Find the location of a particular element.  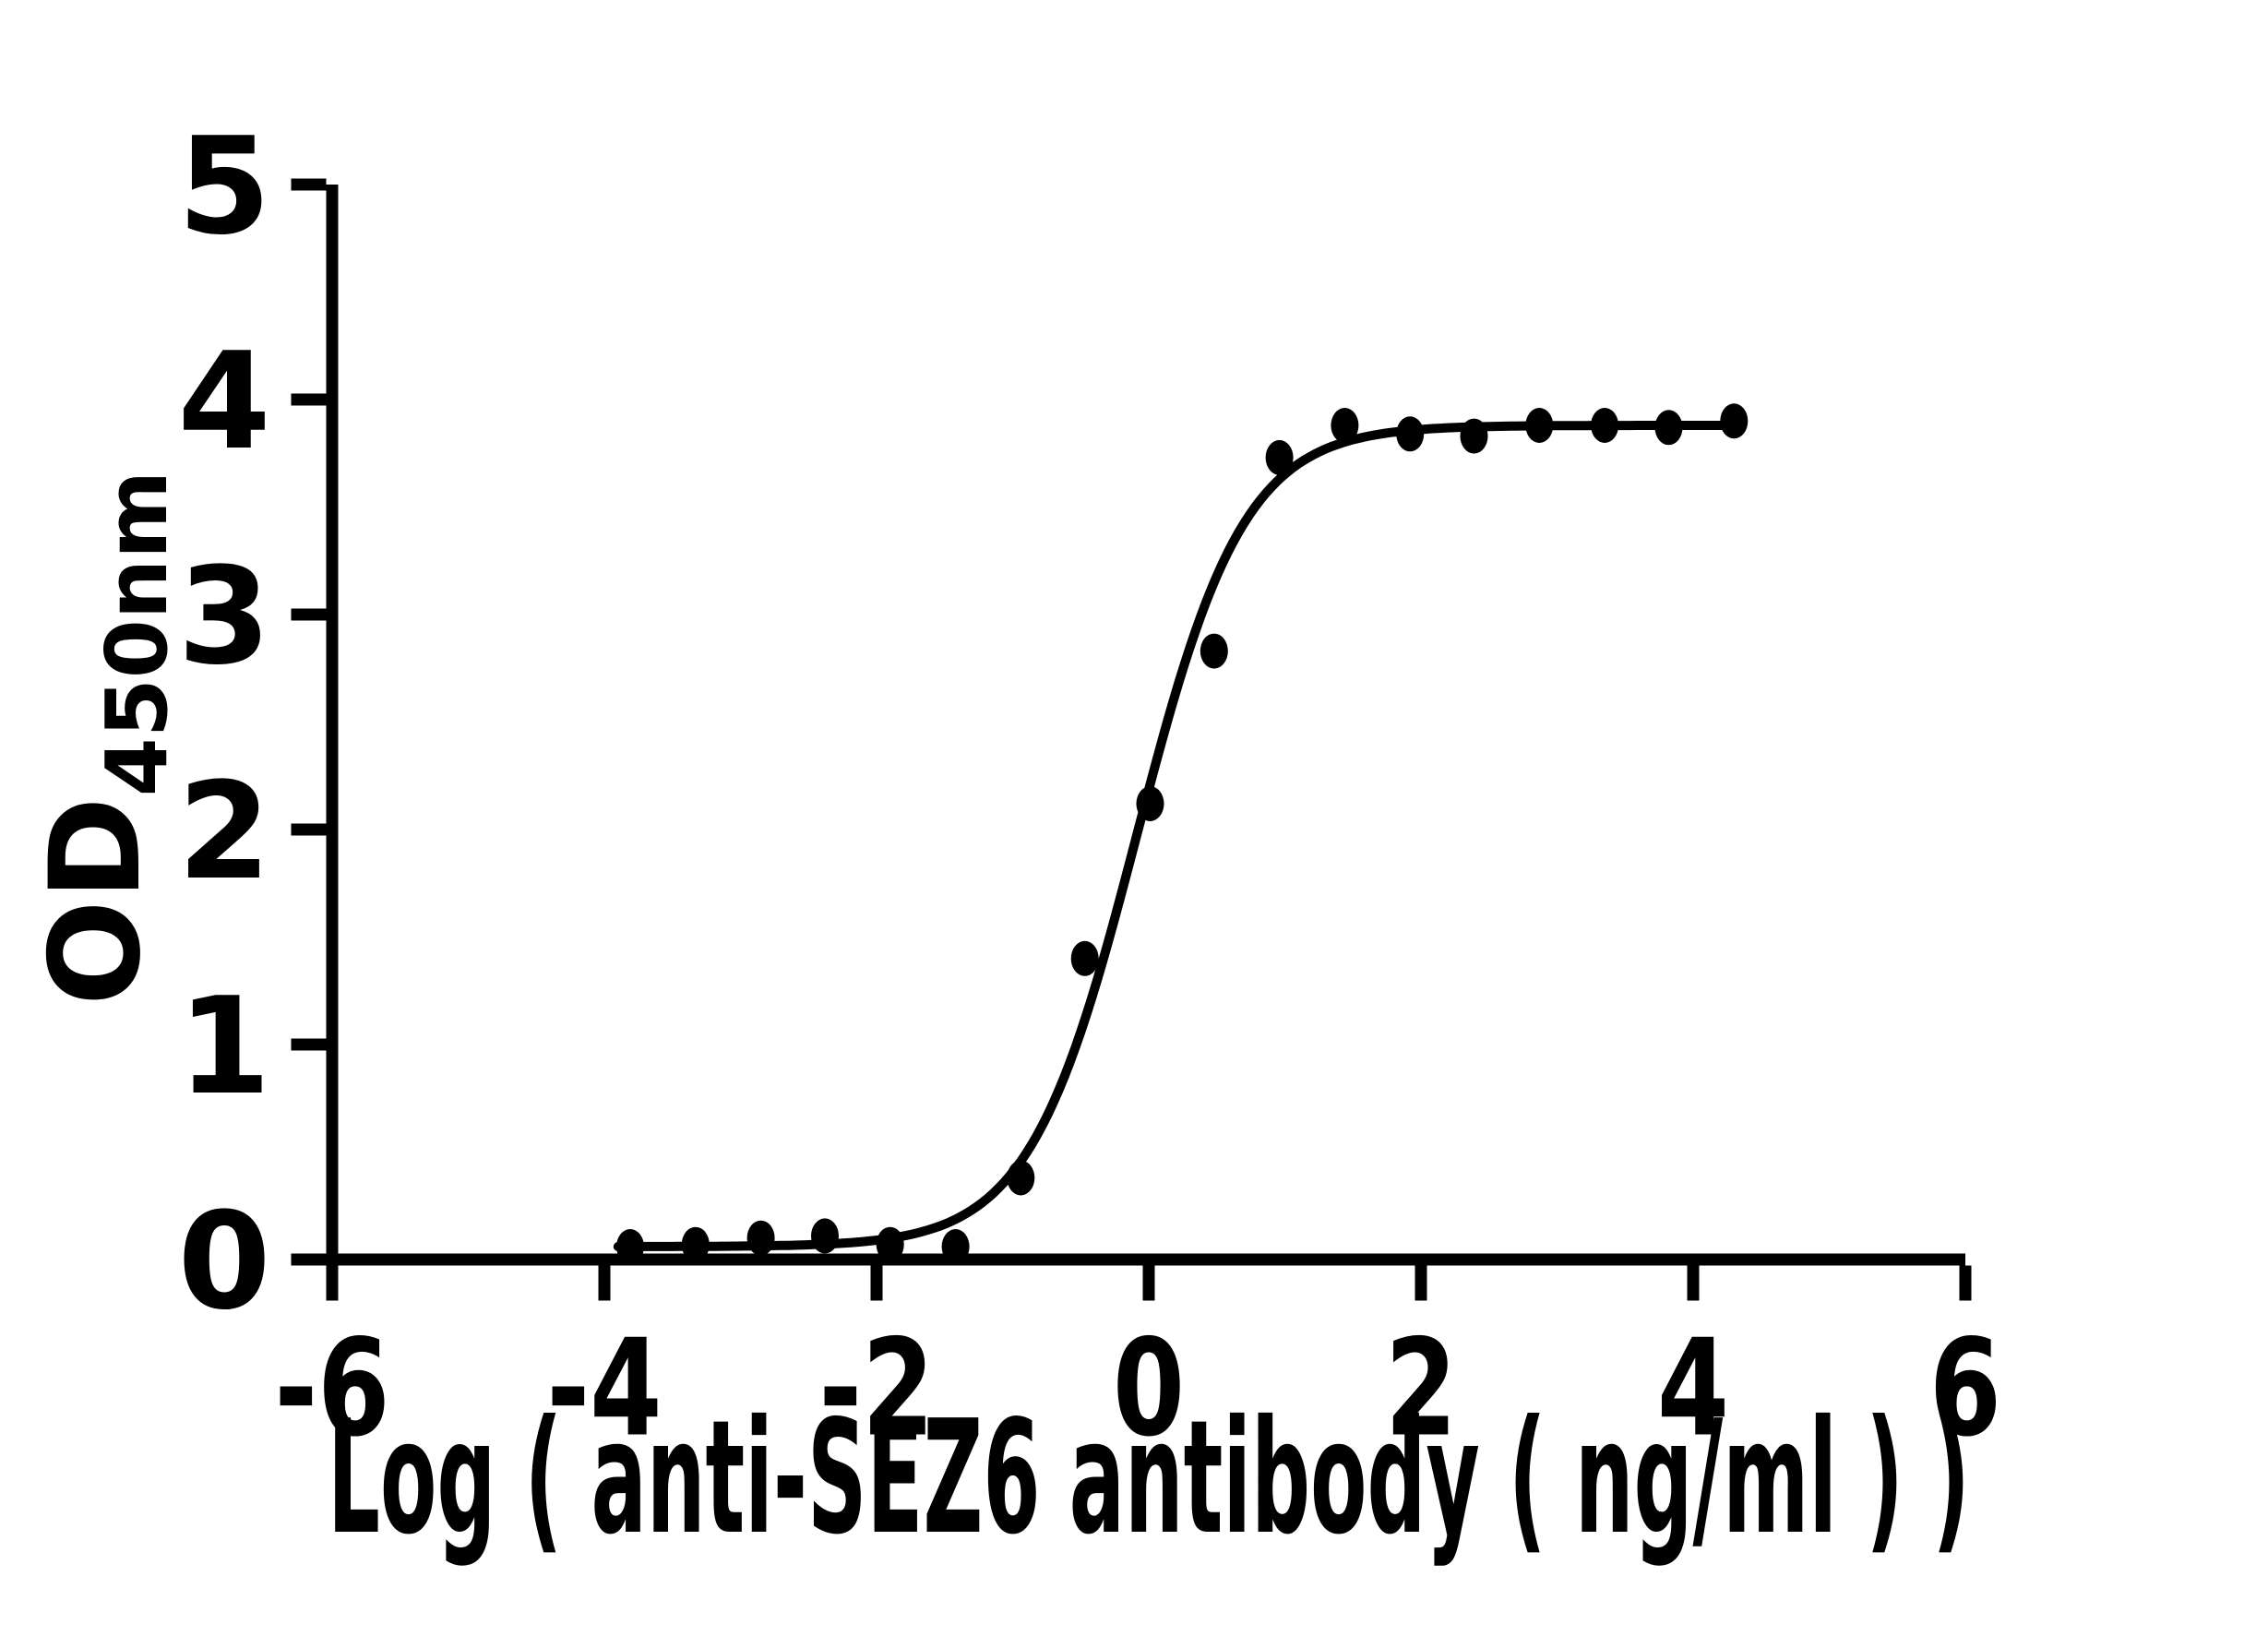

y-tick-label: 4 is located at coordinates (224, 402).